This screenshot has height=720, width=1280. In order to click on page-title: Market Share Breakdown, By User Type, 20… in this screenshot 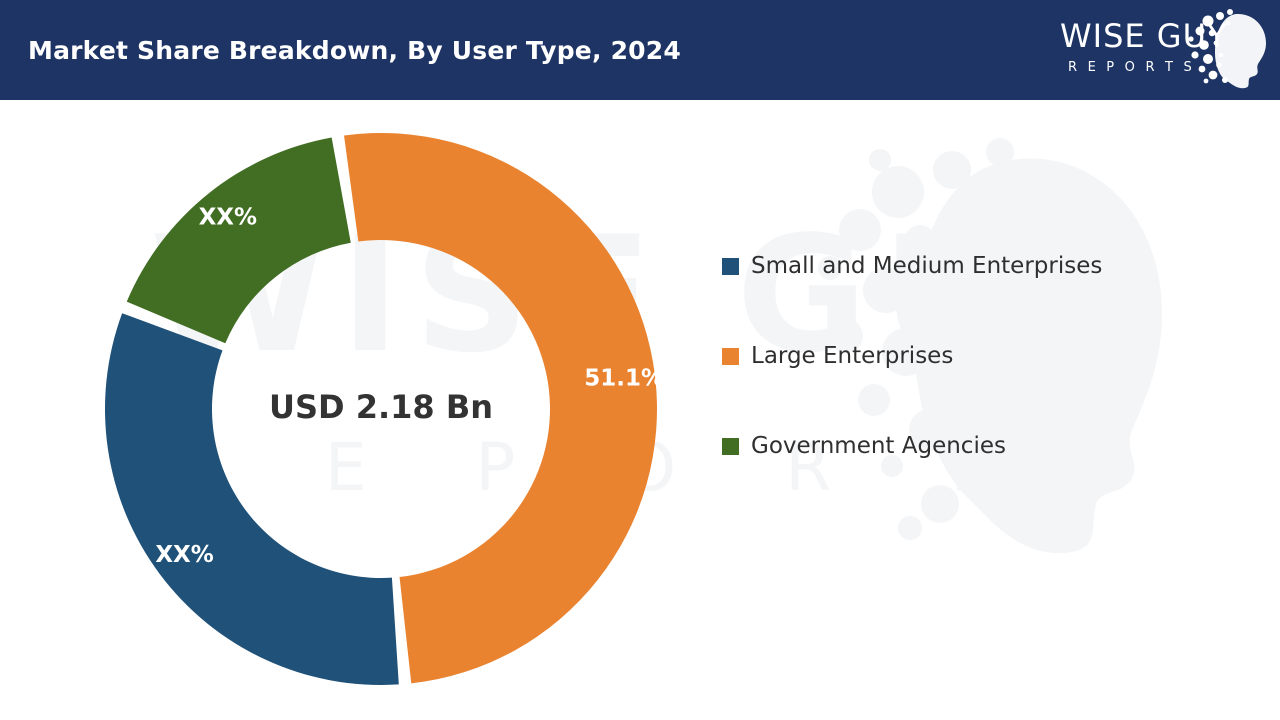, I will do `click(354, 50)`.